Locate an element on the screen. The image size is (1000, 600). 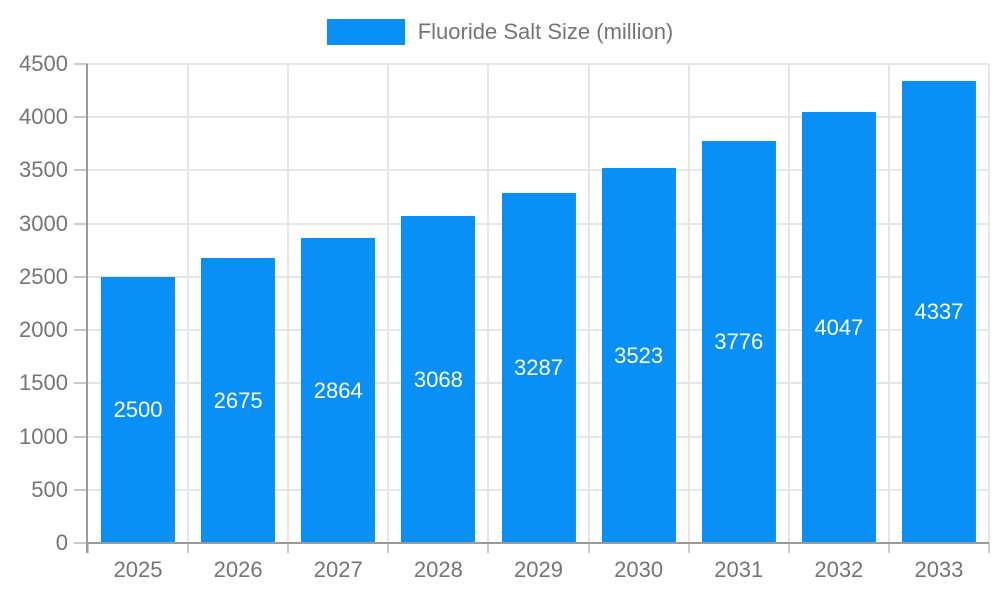
bar-value-label: 2500 is located at coordinates (138, 409).